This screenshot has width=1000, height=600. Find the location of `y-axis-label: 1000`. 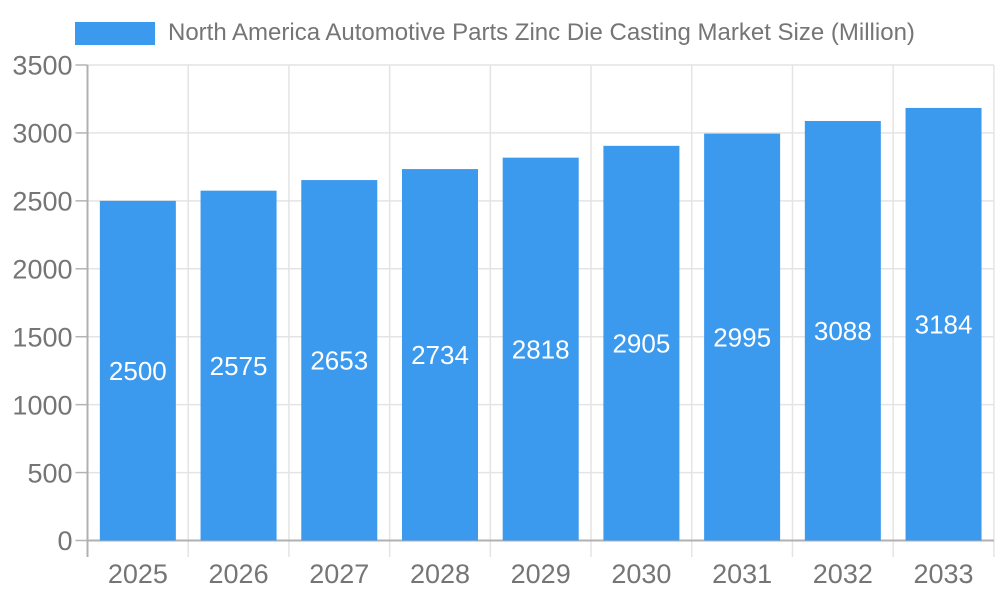

y-axis-label: 1000 is located at coordinates (42, 405).